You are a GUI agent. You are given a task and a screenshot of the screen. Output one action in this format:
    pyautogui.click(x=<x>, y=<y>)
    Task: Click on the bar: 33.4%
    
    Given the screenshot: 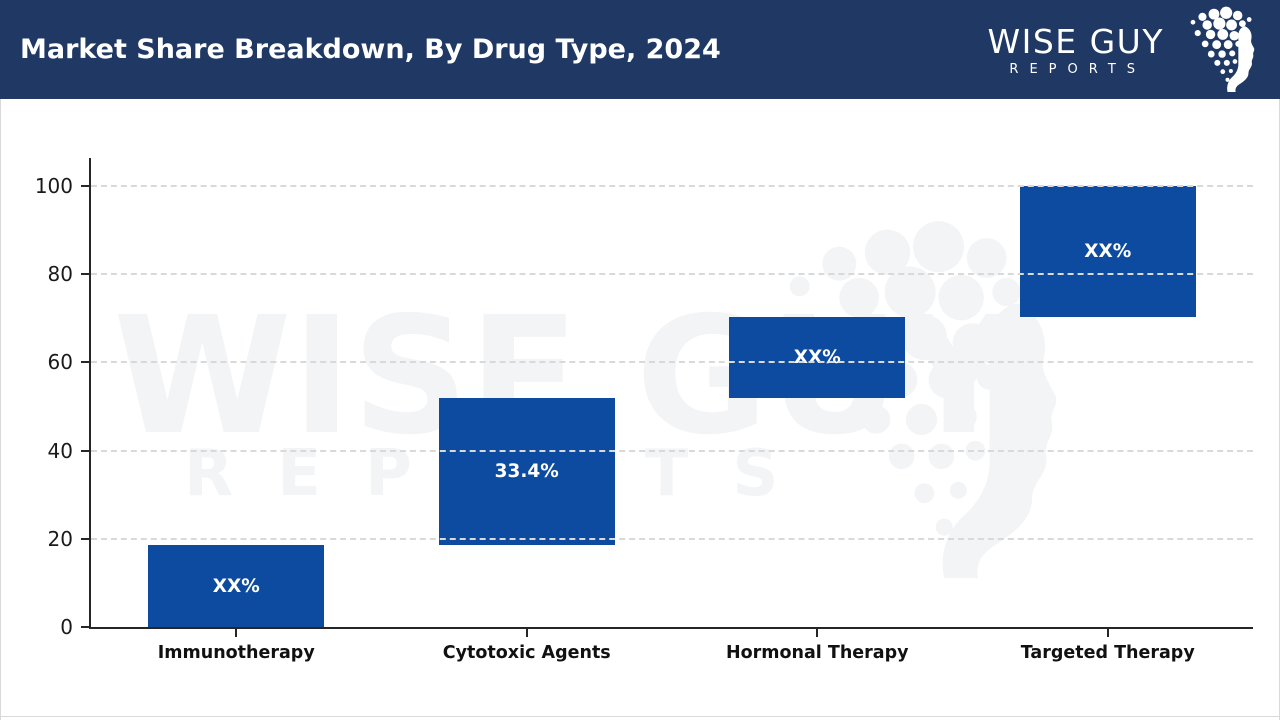 What is the action you would take?
    pyautogui.click(x=526, y=471)
    